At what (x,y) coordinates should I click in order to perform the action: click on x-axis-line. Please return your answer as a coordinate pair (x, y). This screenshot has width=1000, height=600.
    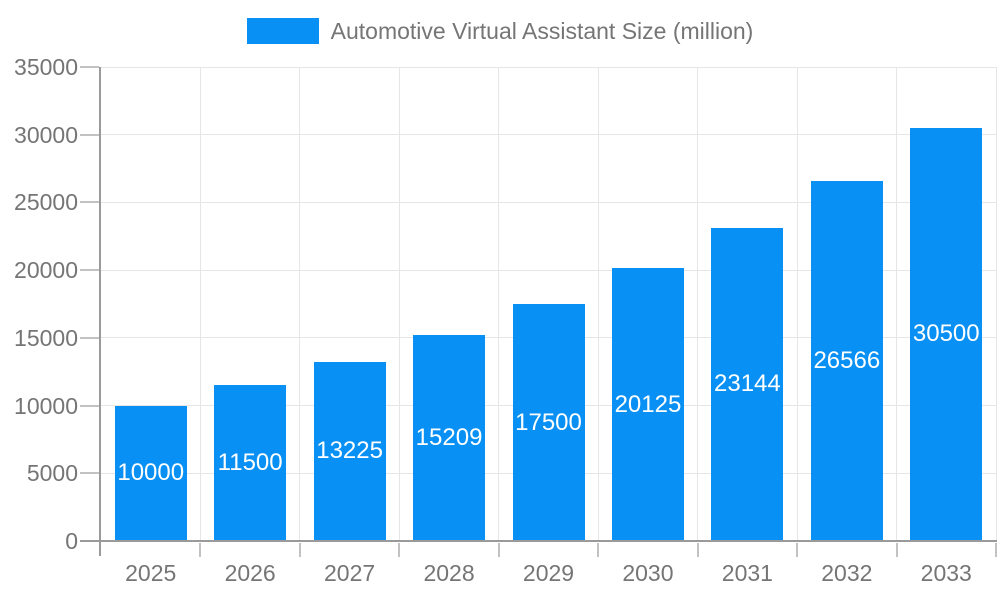
    Looking at the image, I should click on (538, 541).